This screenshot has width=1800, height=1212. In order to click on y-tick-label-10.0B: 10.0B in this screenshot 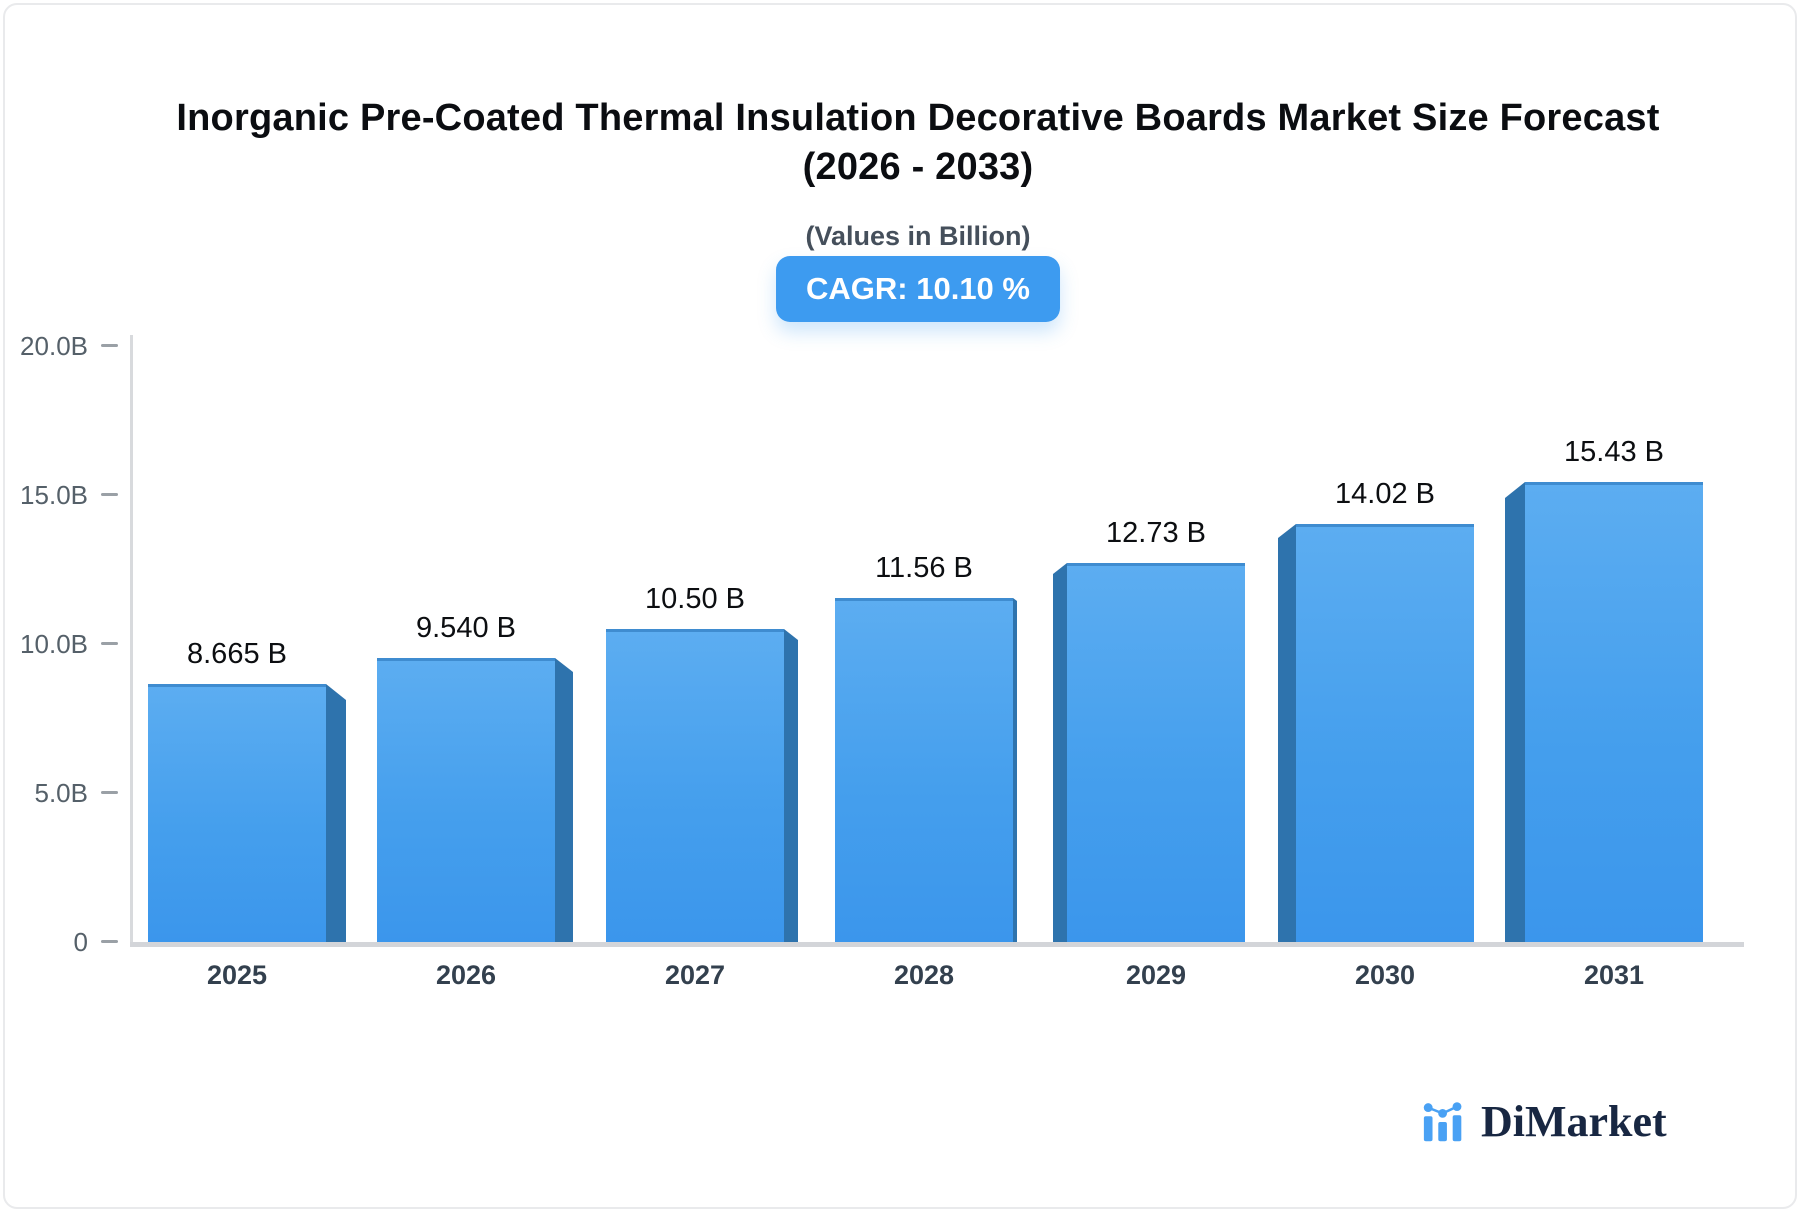, I will do `click(54, 644)`.